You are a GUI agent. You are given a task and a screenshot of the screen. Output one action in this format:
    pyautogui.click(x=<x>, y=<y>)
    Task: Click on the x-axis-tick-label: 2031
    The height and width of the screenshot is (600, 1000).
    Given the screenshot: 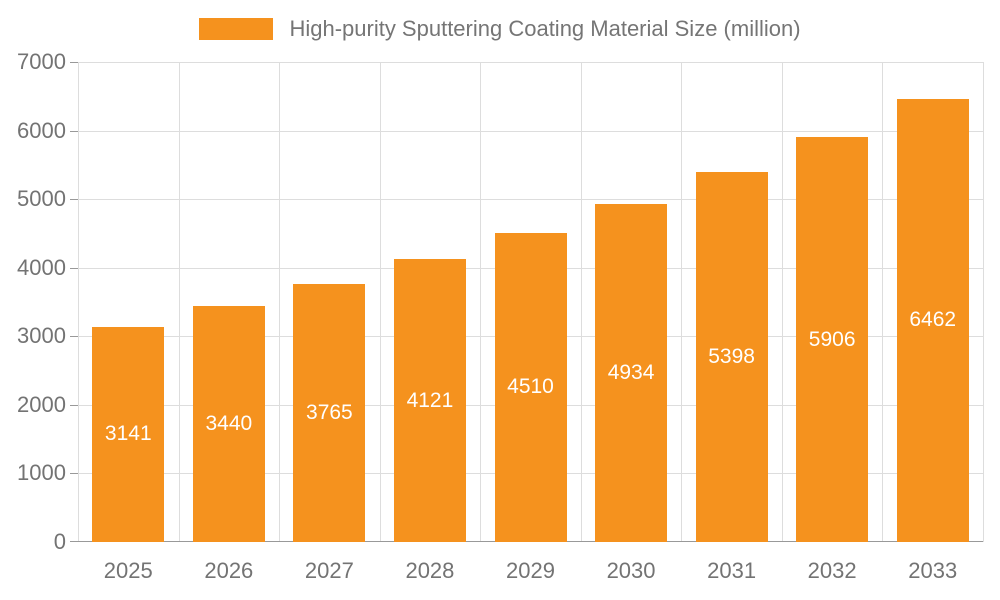 What is the action you would take?
    pyautogui.click(x=732, y=570)
    